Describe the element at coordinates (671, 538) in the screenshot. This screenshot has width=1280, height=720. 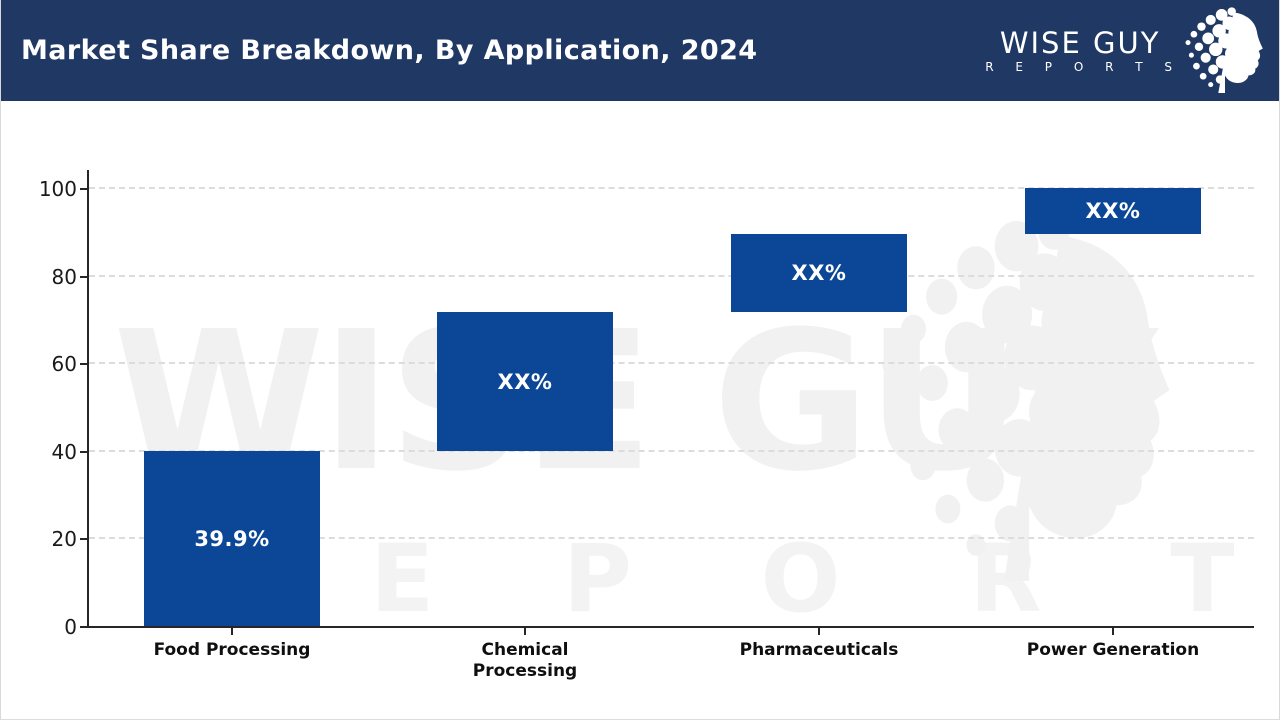
I see `gridline-y20` at that location.